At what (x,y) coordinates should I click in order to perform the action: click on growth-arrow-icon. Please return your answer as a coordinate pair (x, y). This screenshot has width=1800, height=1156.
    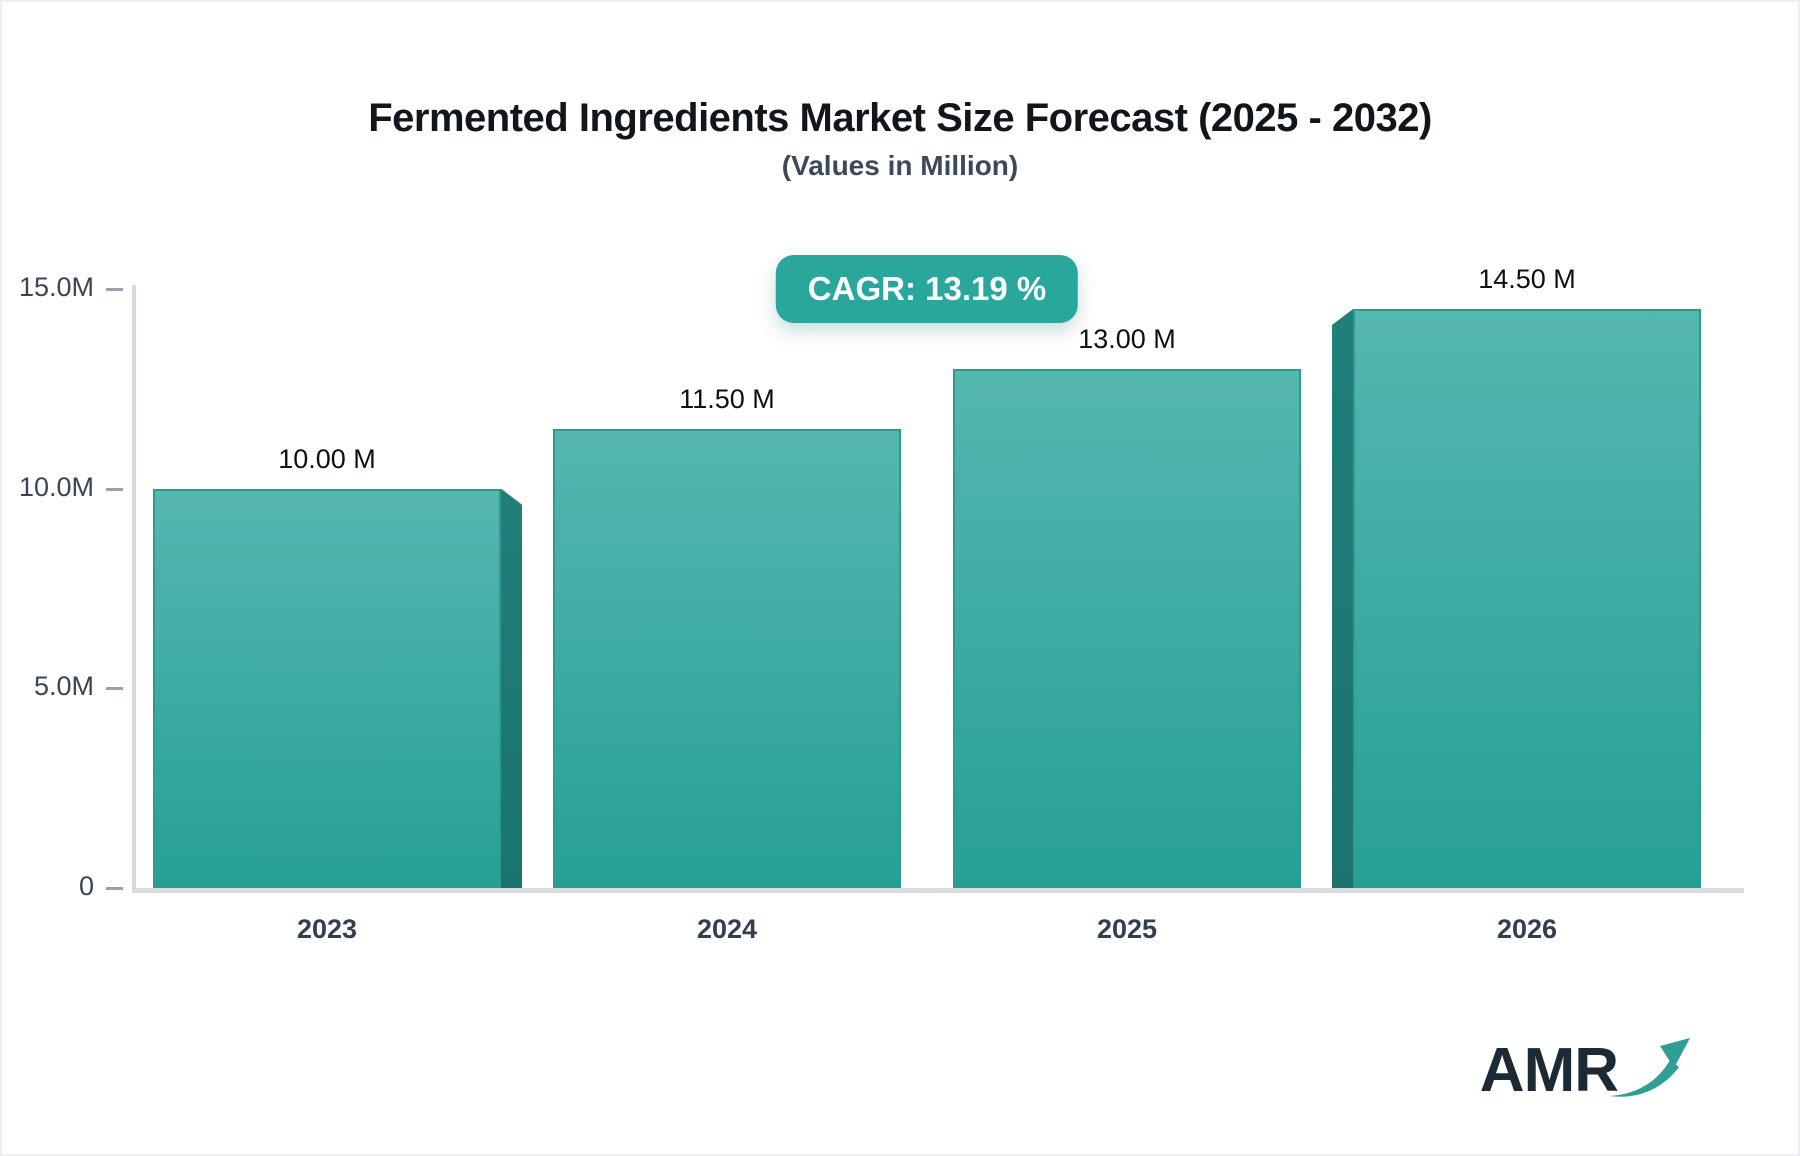
    Looking at the image, I should click on (1650, 1067).